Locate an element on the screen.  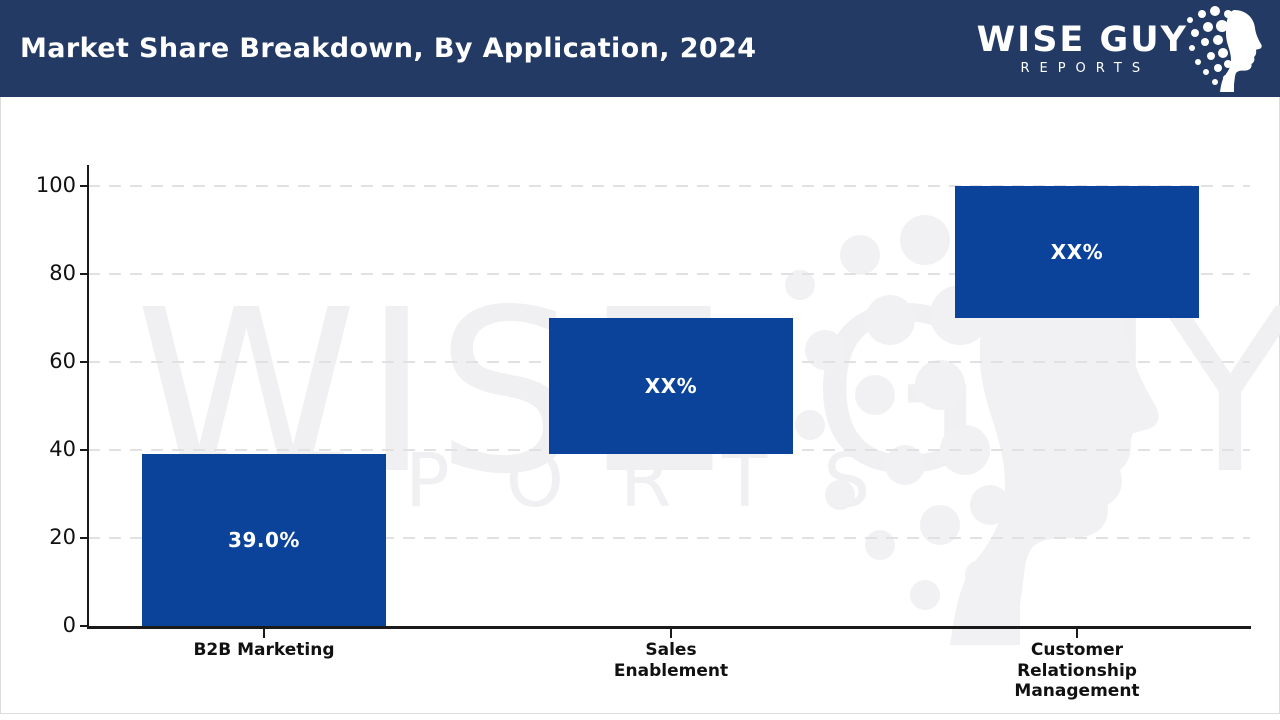
brand-subname: REPORTS is located at coordinates (1085, 68).